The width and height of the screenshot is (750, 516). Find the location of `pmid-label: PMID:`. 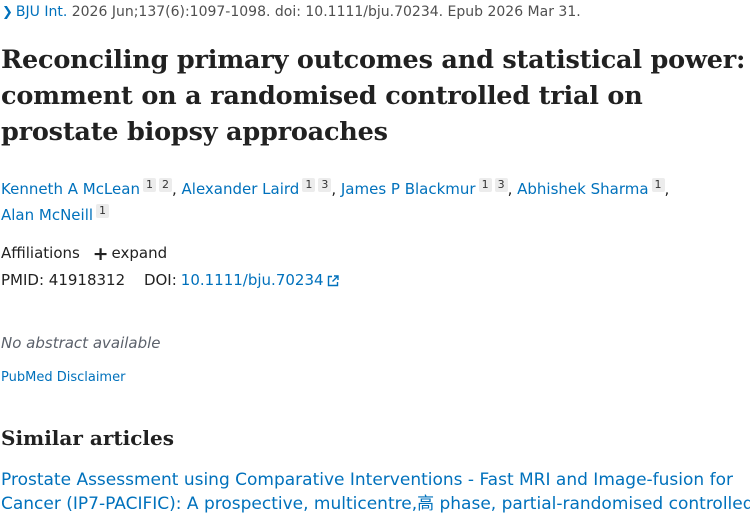

pmid-label: PMID: is located at coordinates (23, 280).